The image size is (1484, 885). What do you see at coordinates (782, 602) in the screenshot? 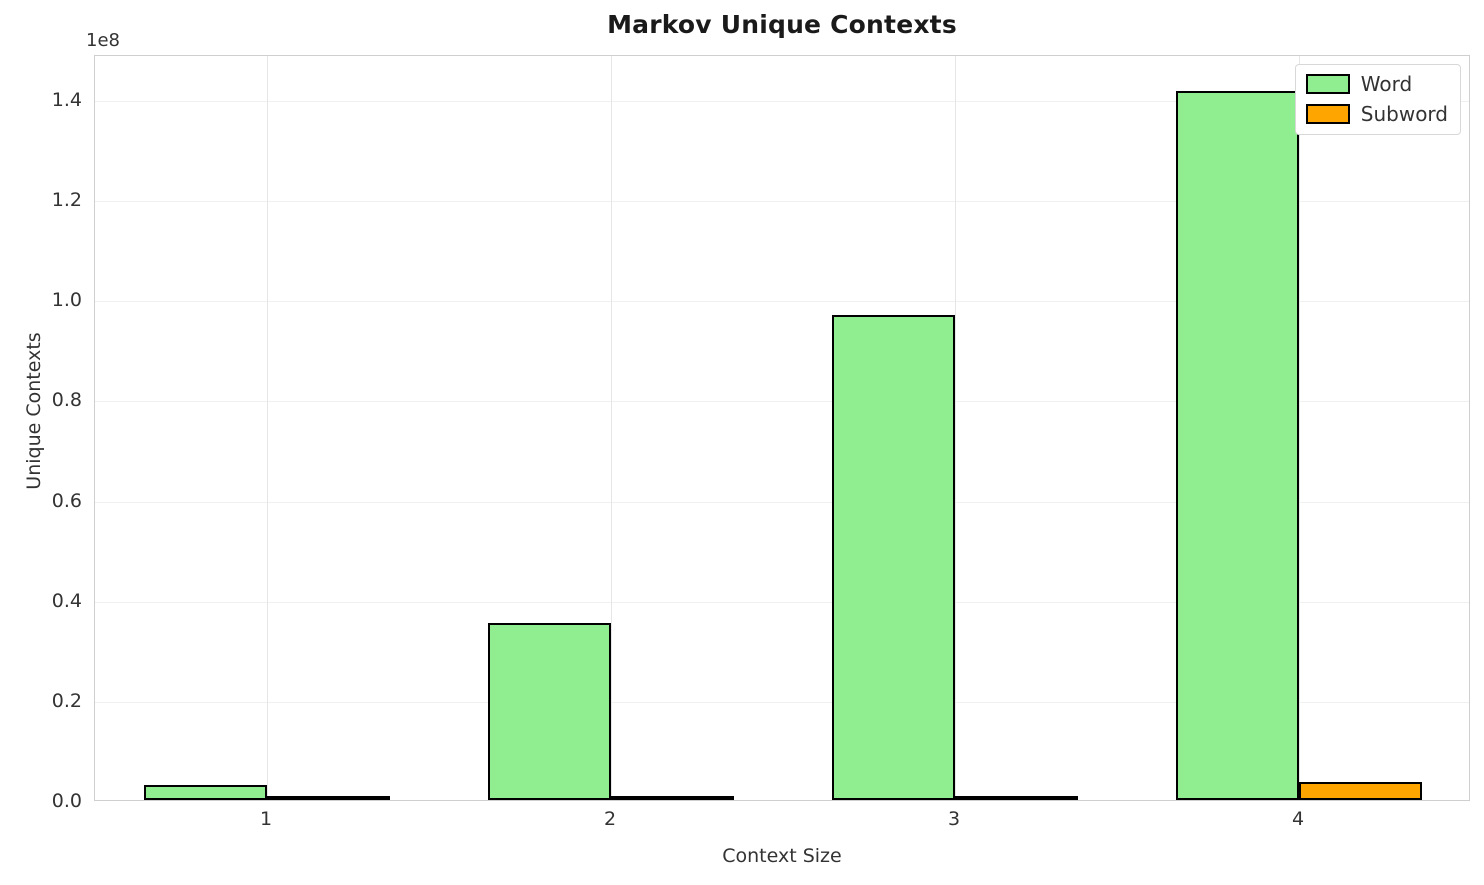
I see `gridline-y-0.4` at bounding box center [782, 602].